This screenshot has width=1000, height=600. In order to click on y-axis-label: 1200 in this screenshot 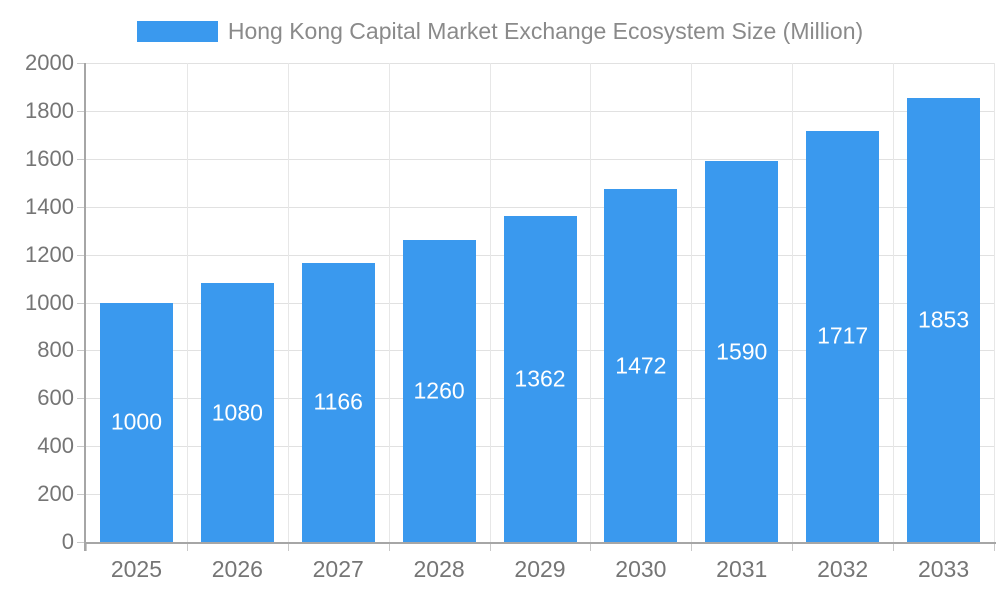, I will do `click(49, 254)`.